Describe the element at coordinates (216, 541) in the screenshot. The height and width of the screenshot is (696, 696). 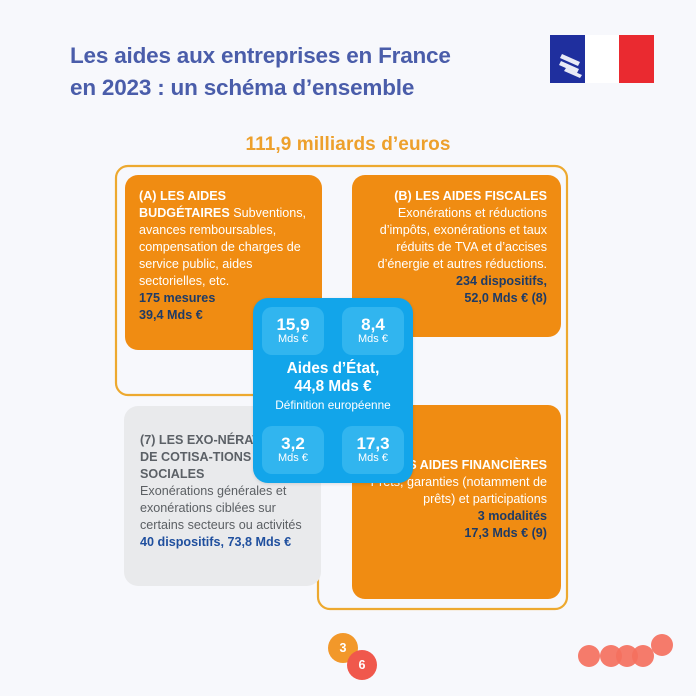
I see `box-7-figure-1: 40 dispositifs, 73,8 Mds €` at that location.